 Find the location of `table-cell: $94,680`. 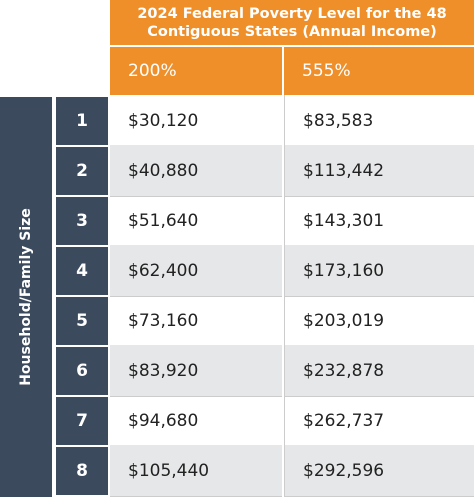

table-cell: $94,680 is located at coordinates (196, 421).